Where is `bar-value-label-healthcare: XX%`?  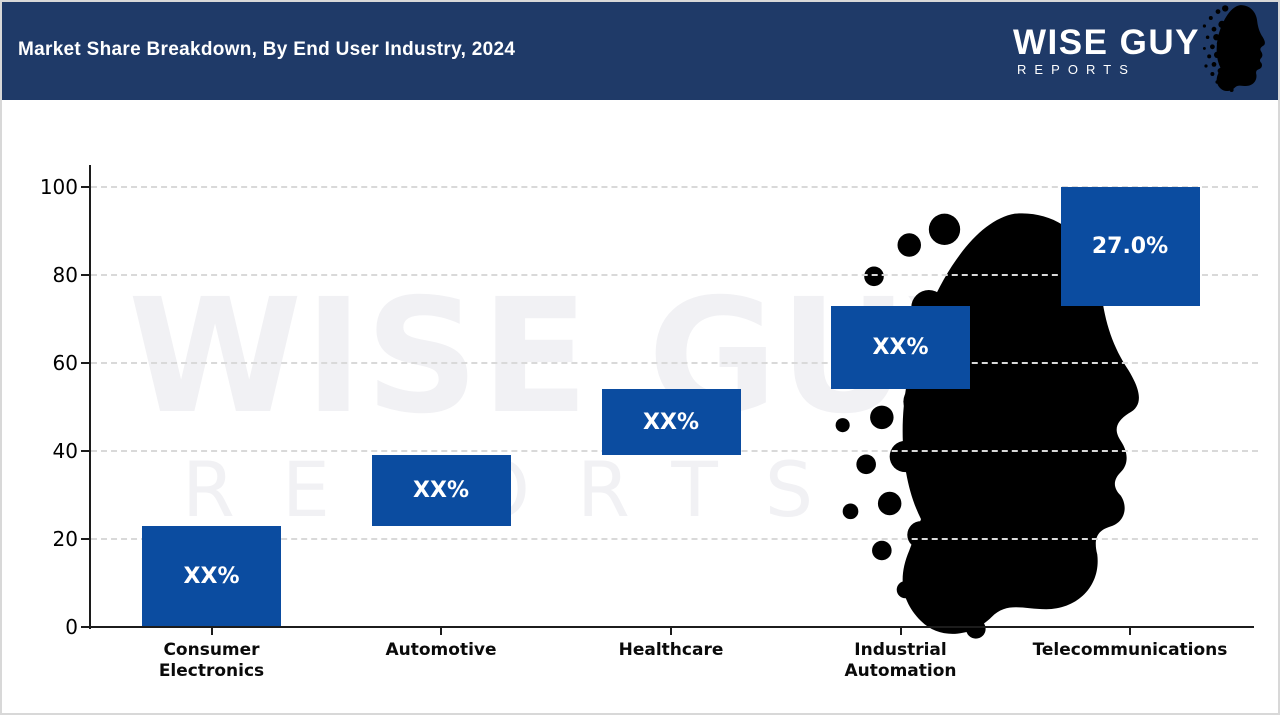 bar-value-label-healthcare: XX% is located at coordinates (671, 422).